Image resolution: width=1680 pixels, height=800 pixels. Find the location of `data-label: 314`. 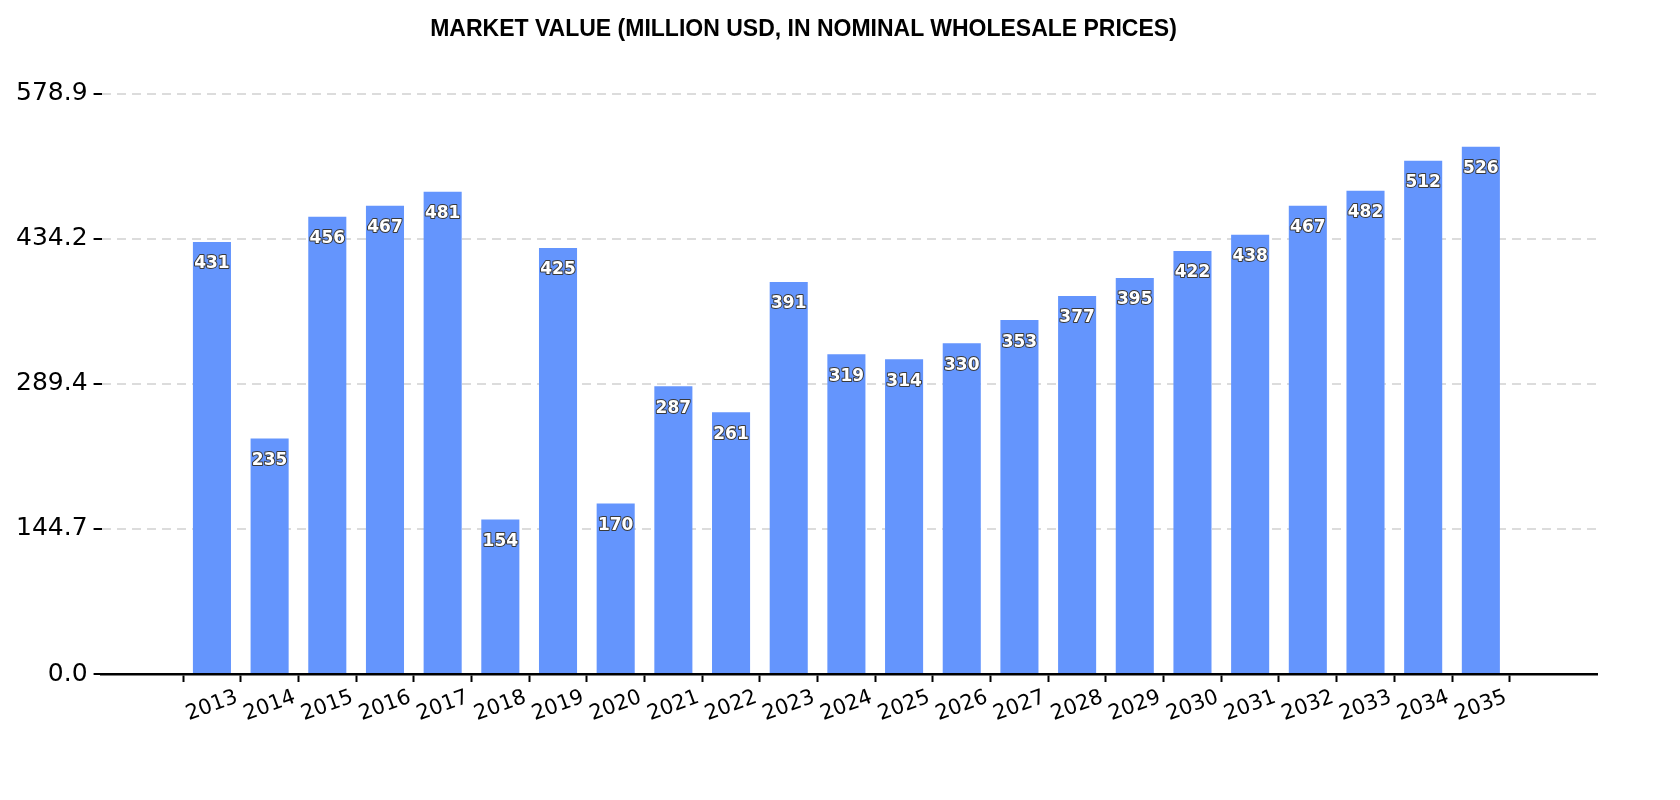

data-label: 314 is located at coordinates (904, 379).